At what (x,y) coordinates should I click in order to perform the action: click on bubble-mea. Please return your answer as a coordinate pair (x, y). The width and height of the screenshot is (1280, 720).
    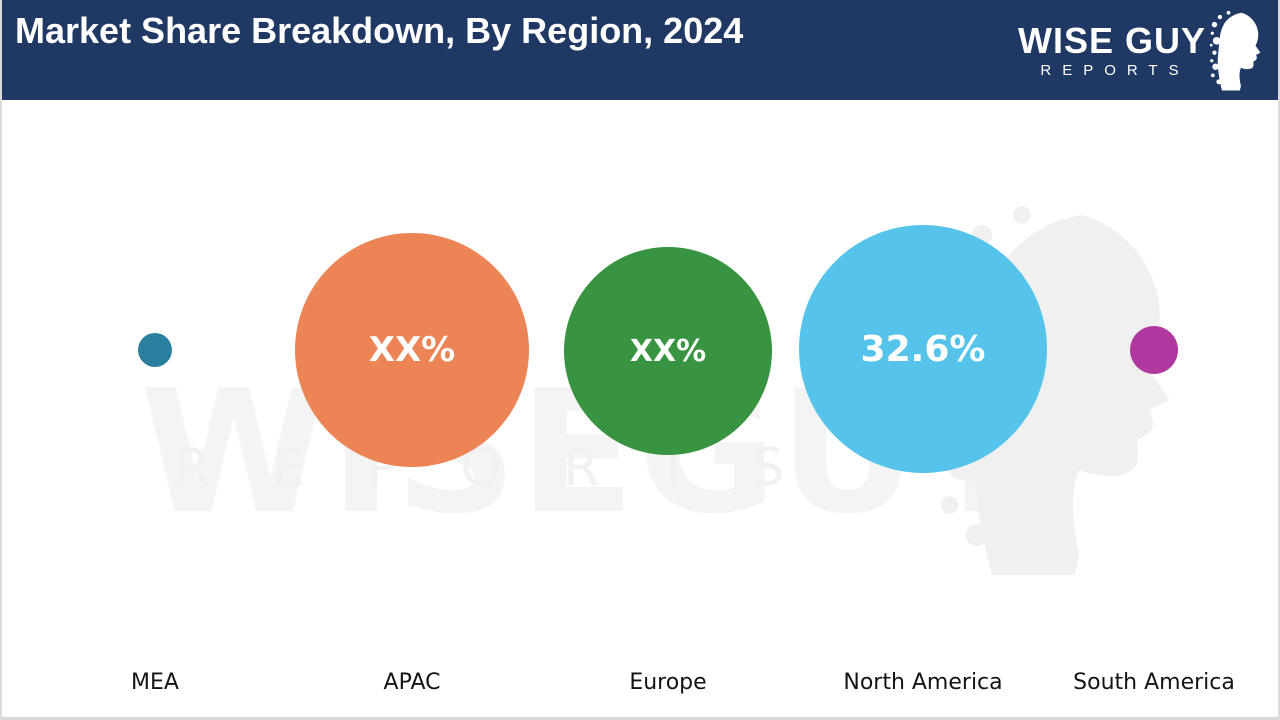
    Looking at the image, I should click on (155, 350).